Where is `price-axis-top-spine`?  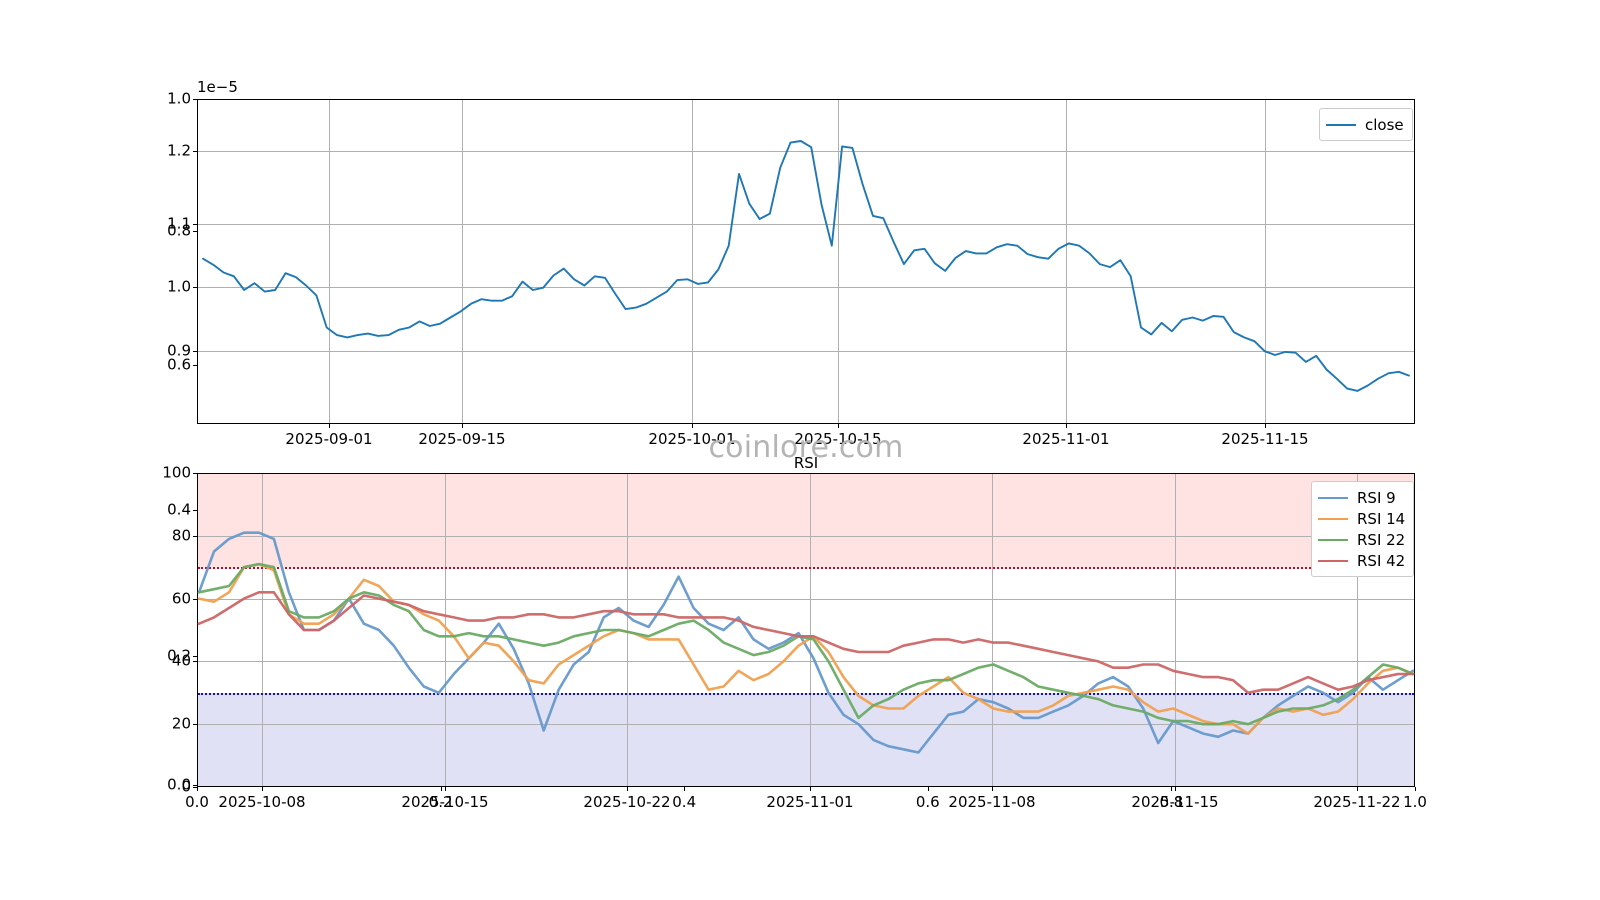
price-axis-top-spine is located at coordinates (806, 100).